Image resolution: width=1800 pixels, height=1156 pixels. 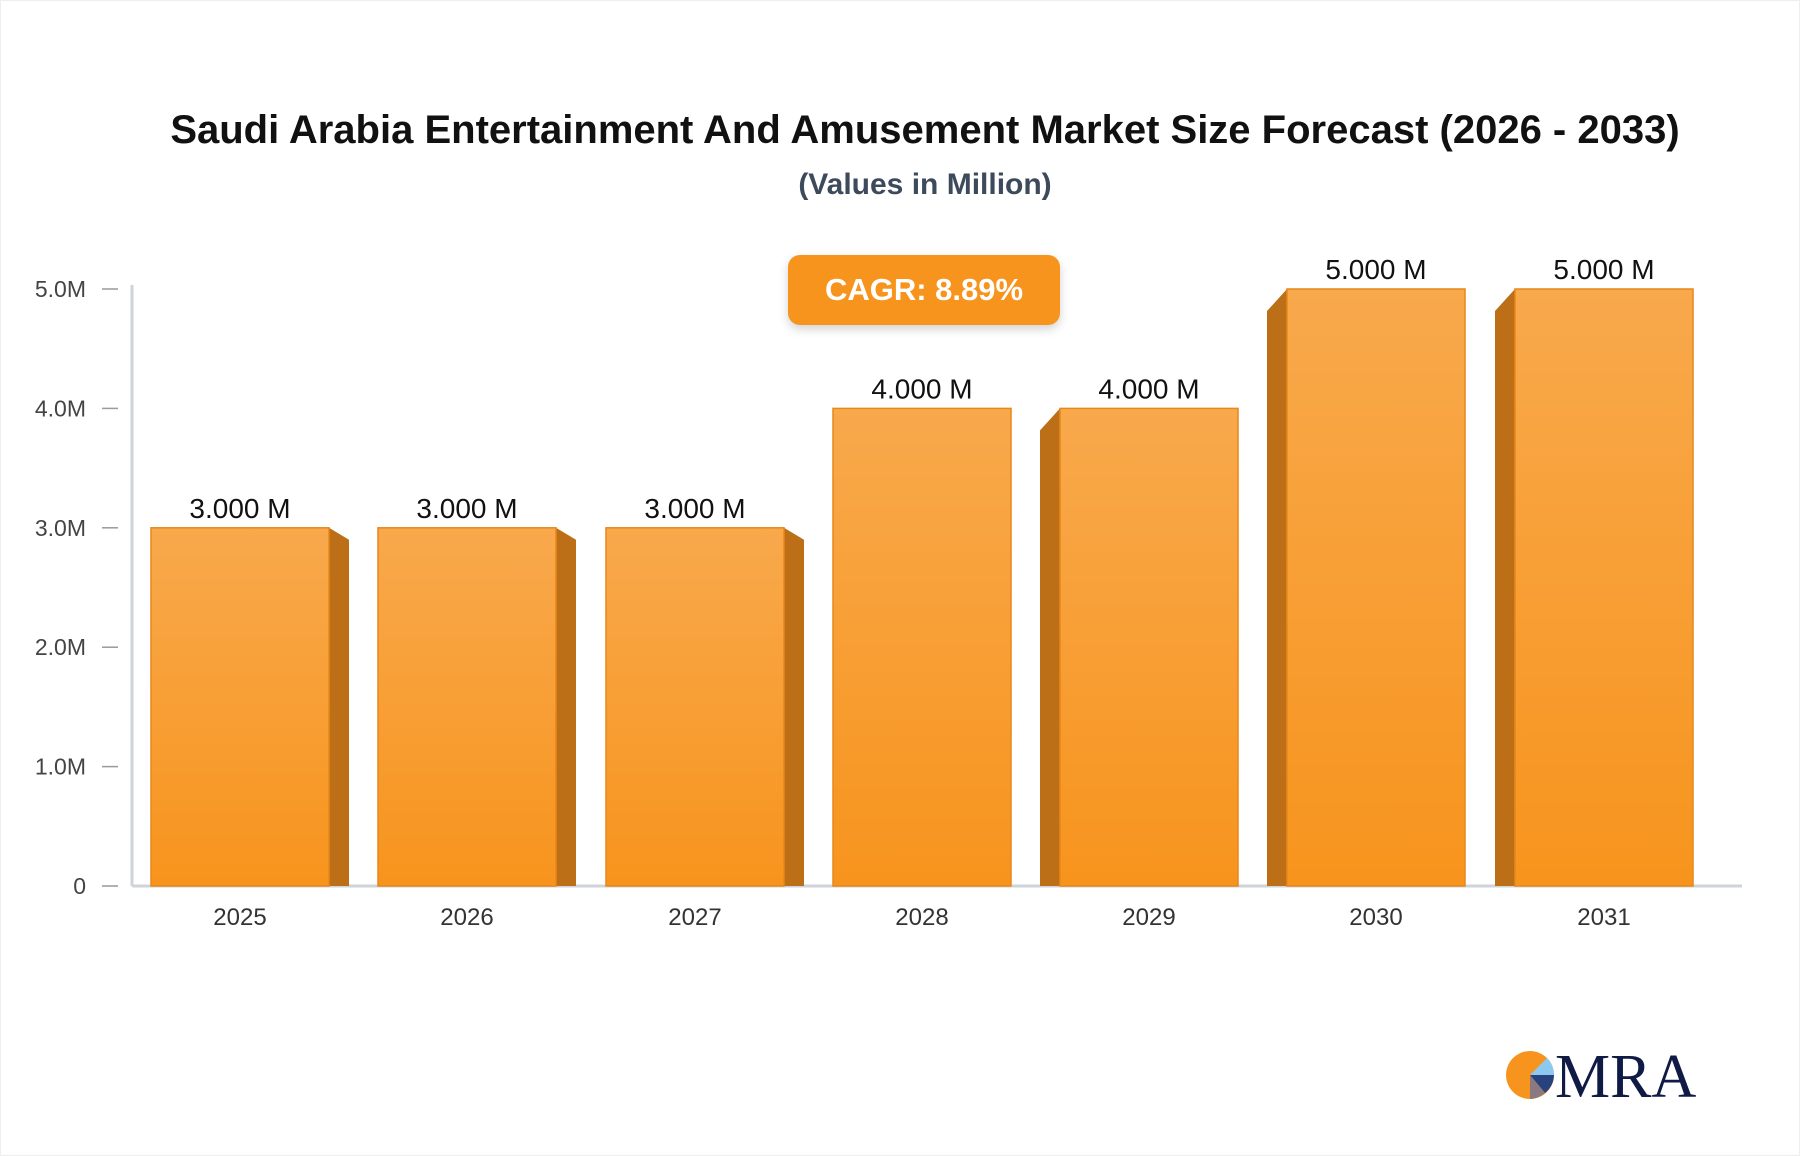 What do you see at coordinates (921, 917) in the screenshot?
I see `x-tick-label: 2028` at bounding box center [921, 917].